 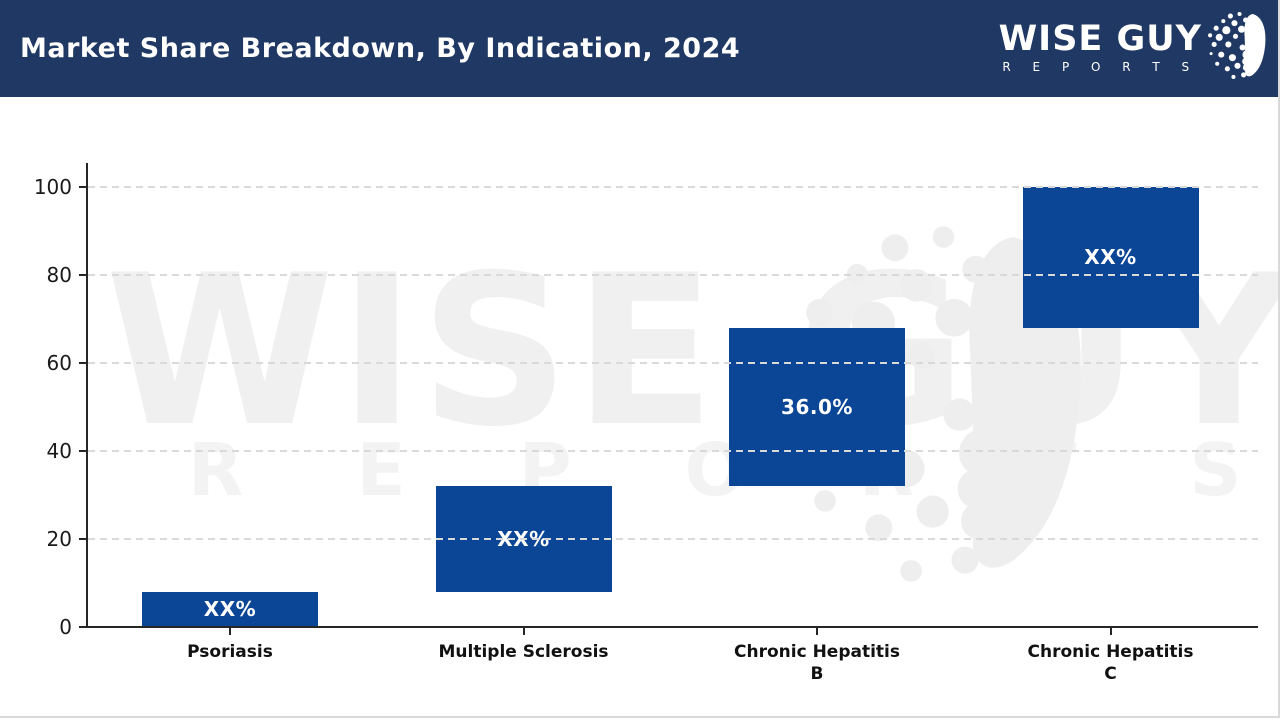 I want to click on brand-name: WISE GUY, so click(x=1100, y=39).